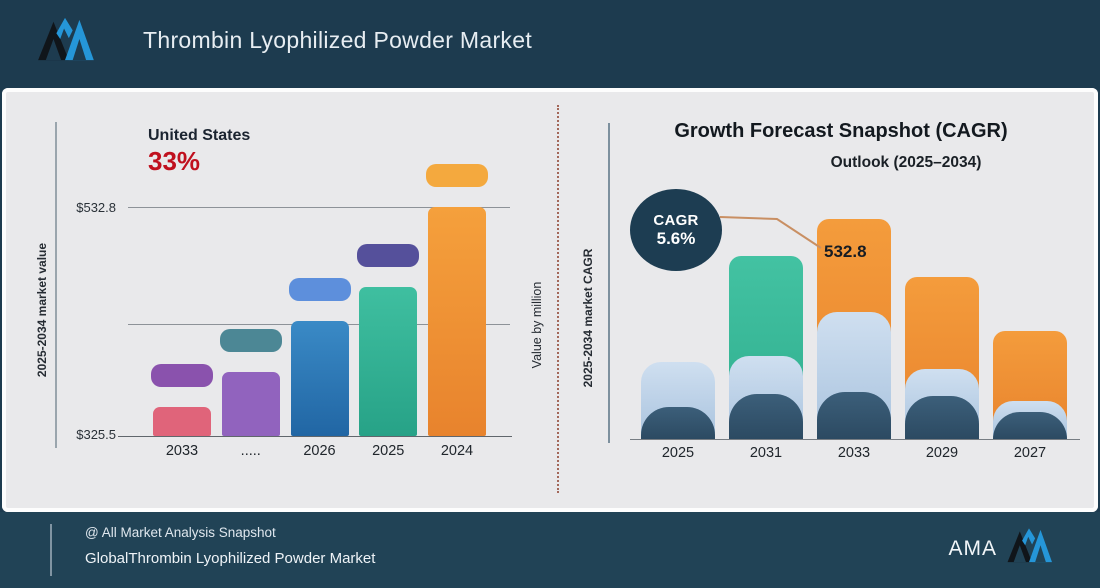 This screenshot has height=588, width=1100. I want to click on cagr-x-label-2031: 2031, so click(766, 453).